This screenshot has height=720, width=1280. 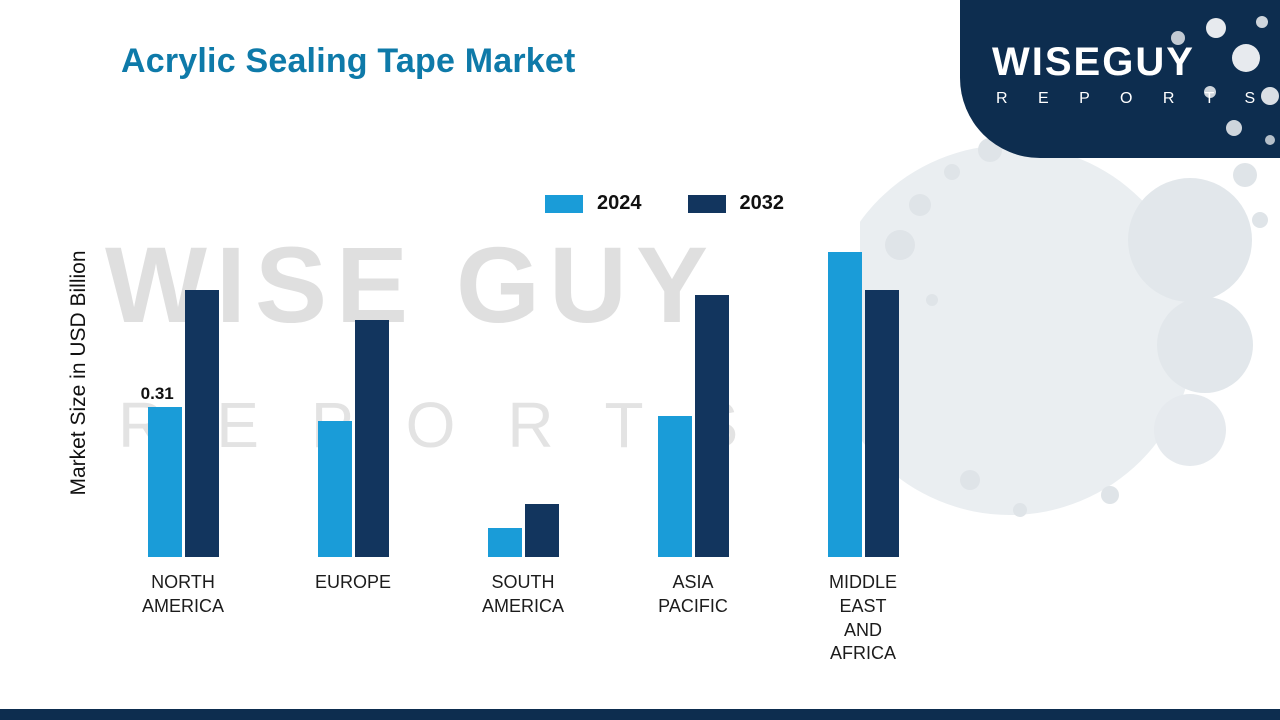 I want to click on chart-legend: 2024 2032, so click(x=664, y=203).